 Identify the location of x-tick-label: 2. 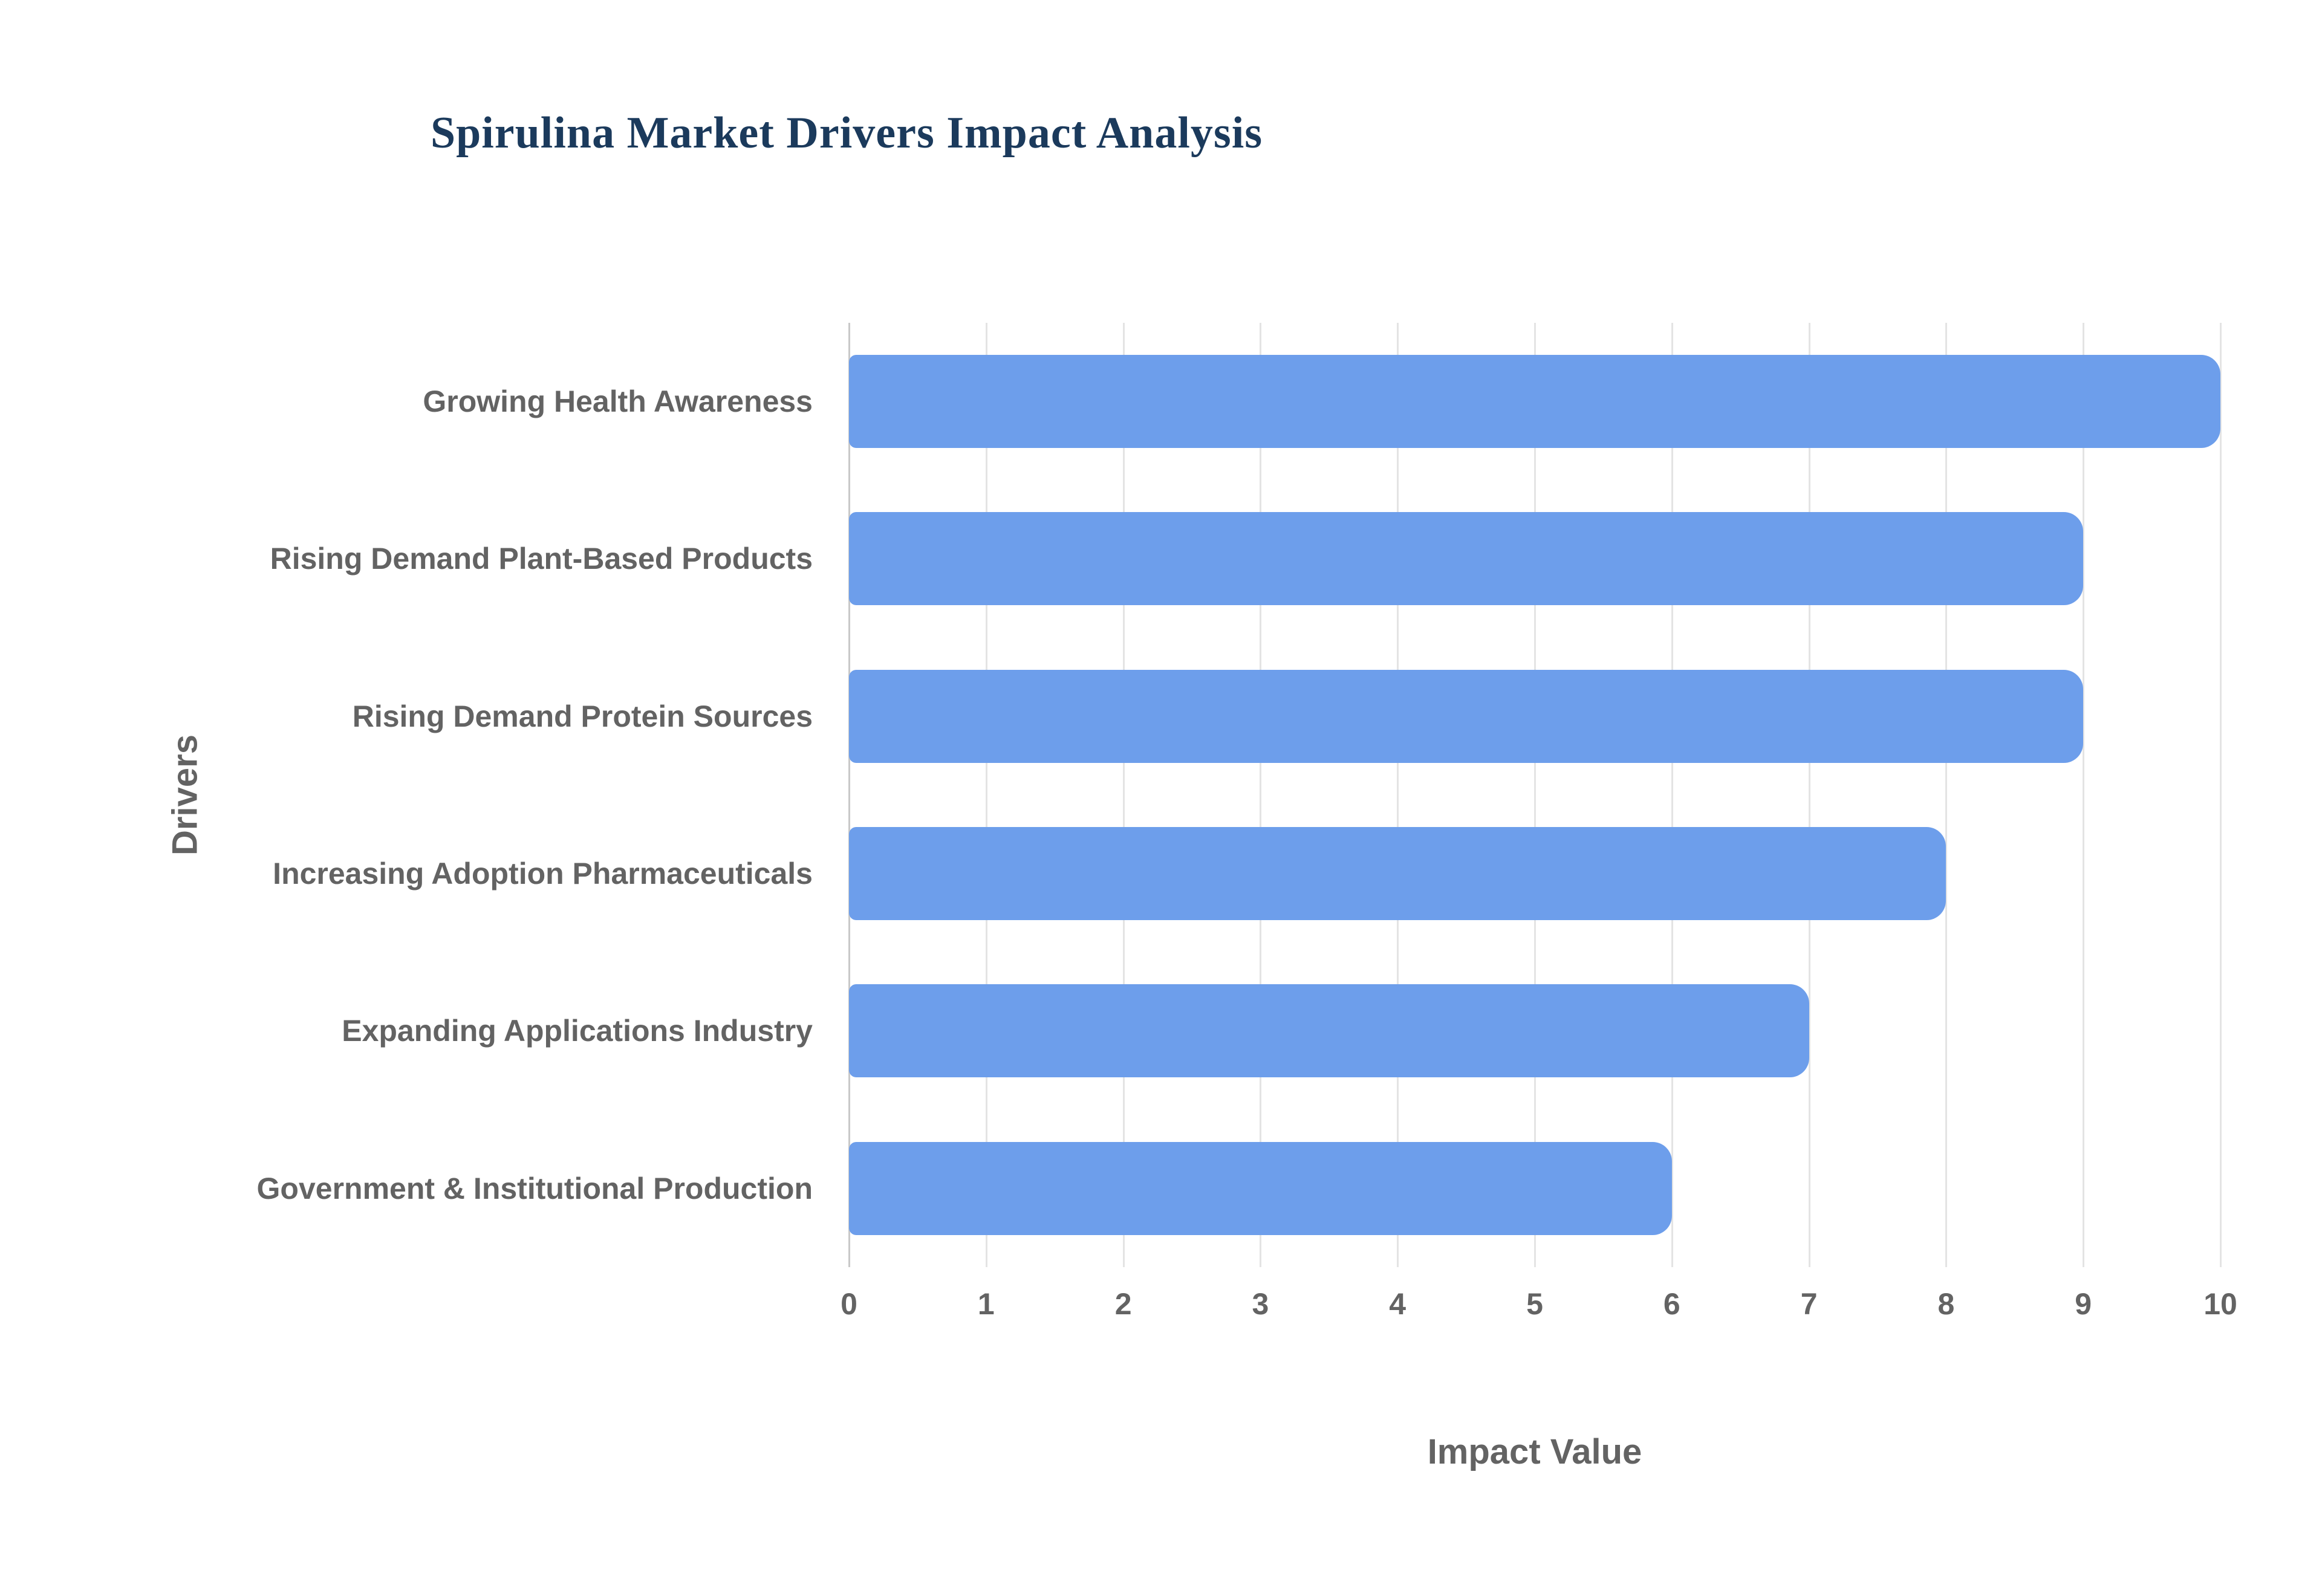
(1123, 1304).